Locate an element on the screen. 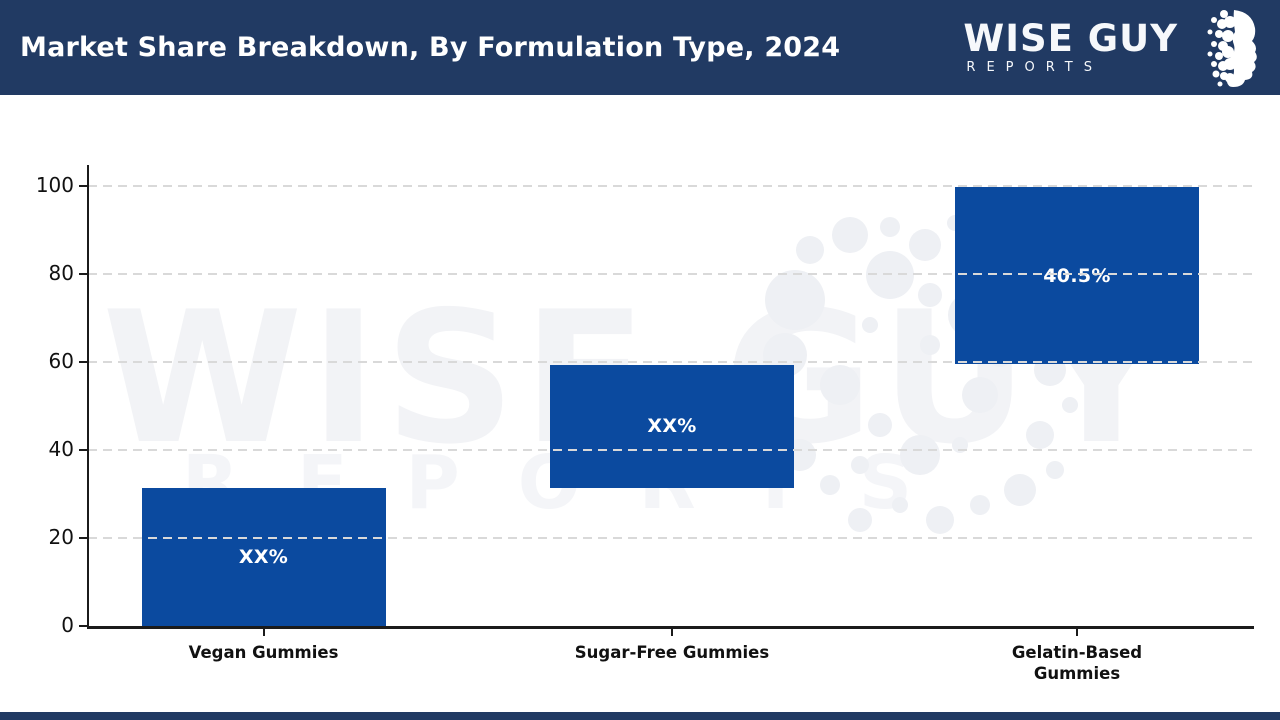 The width and height of the screenshot is (1280, 720). logo-subtitle: REPORTS is located at coordinates (1035, 67).